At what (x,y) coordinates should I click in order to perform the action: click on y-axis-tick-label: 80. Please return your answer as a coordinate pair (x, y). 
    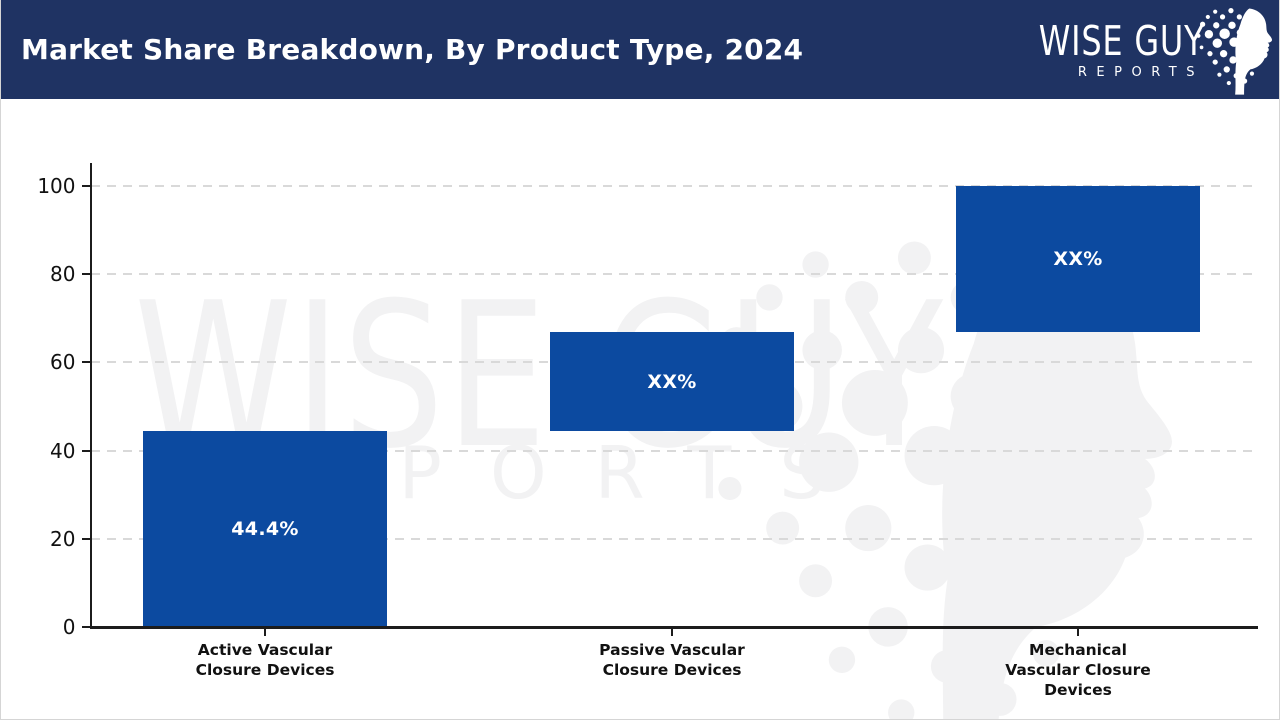
    Looking at the image, I should click on (63, 274).